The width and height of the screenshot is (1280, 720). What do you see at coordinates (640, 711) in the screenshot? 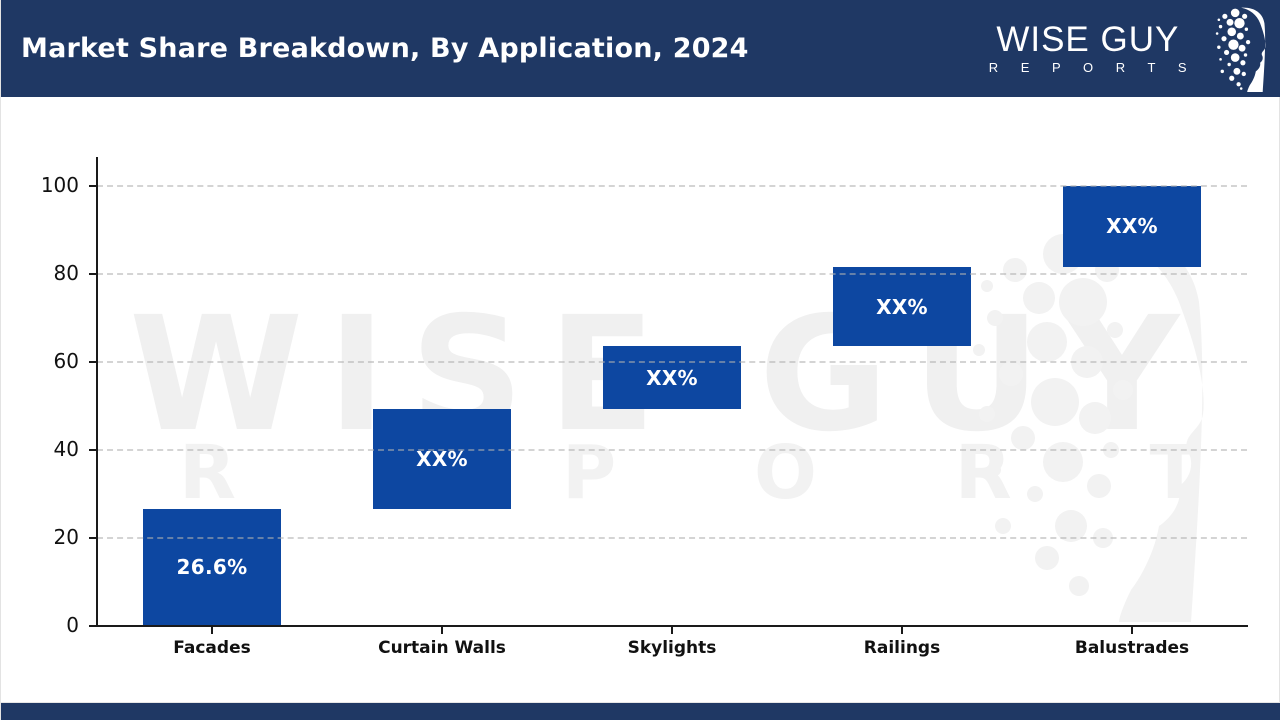
I see `footer-bar` at bounding box center [640, 711].